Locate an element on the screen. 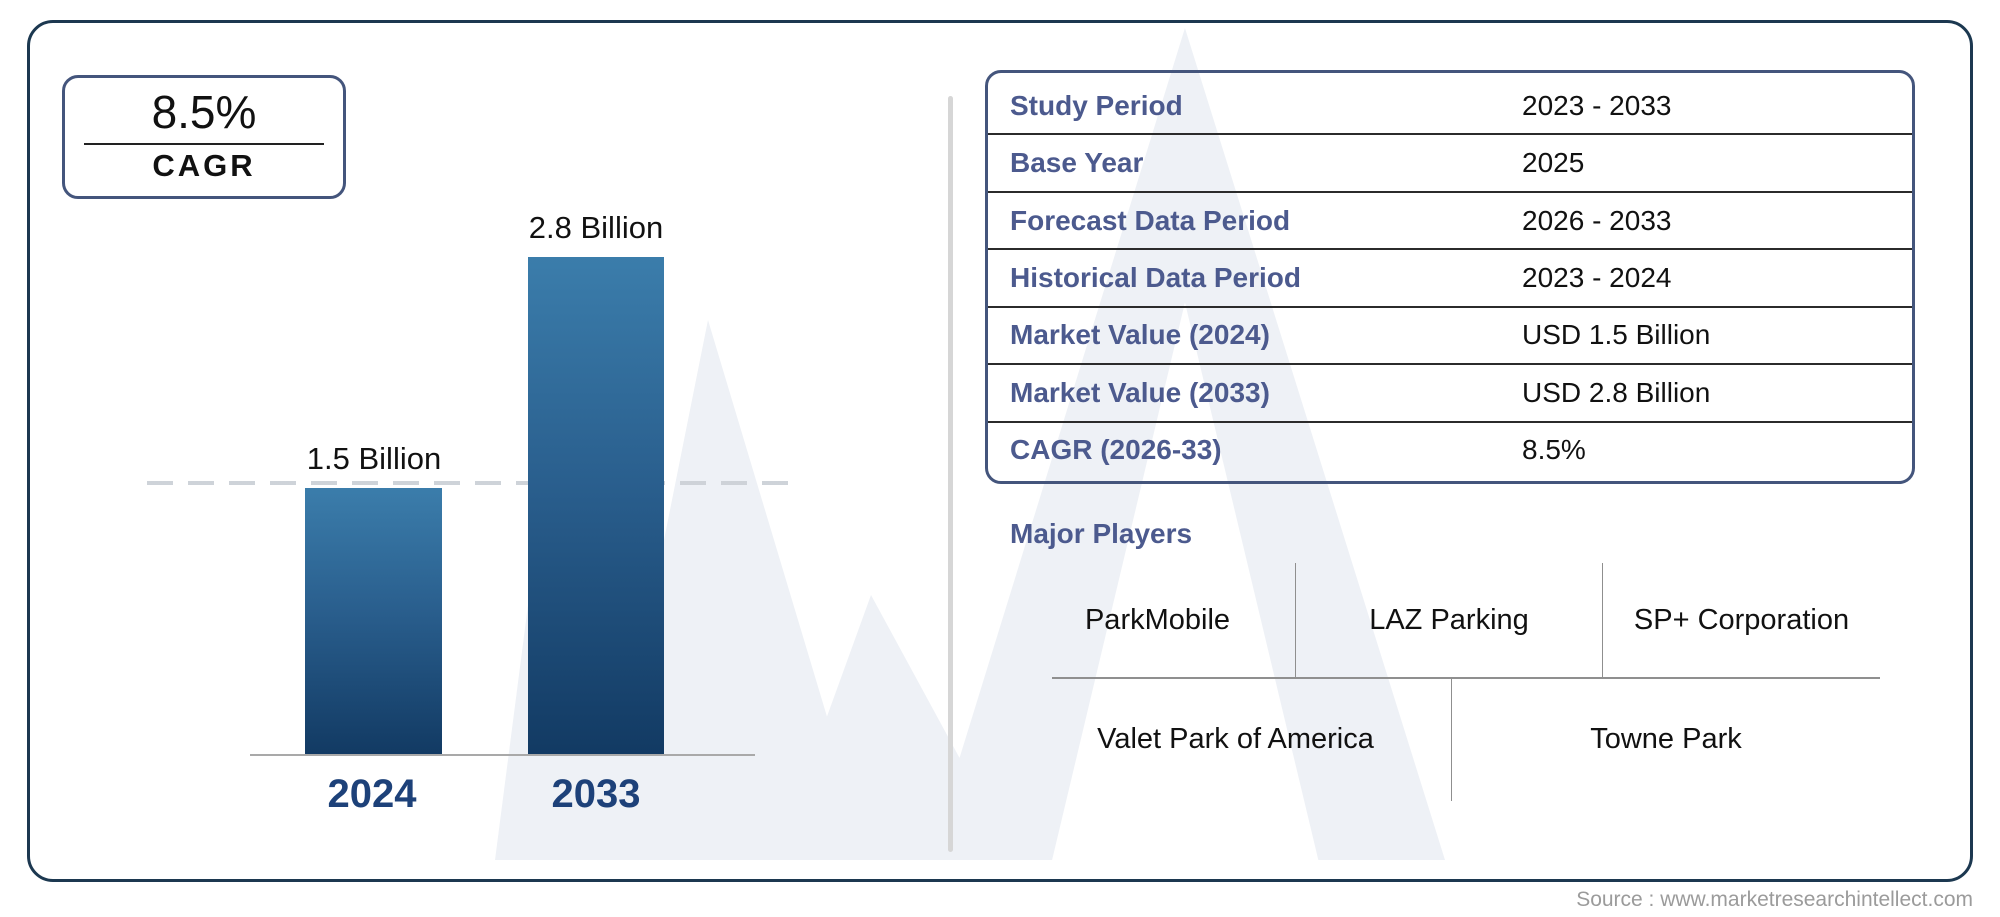 This screenshot has width=2000, height=917. table-row: Market Value (2024) USD 1.5 Billion is located at coordinates (1450, 337).